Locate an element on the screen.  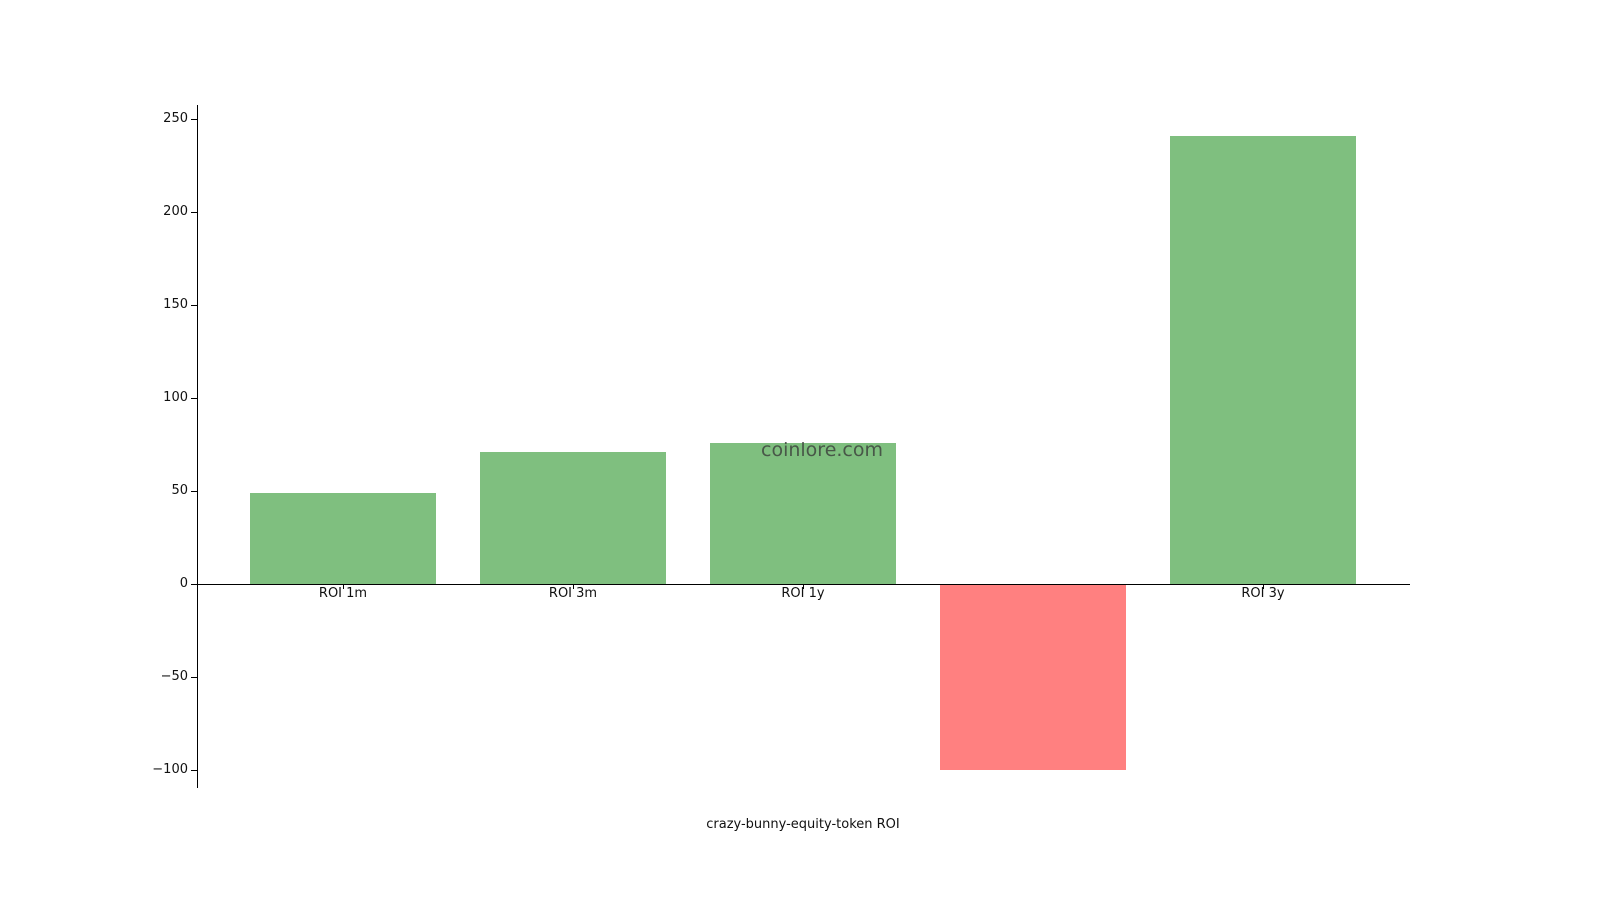
y-tick-label: 50 is located at coordinates (179, 490).